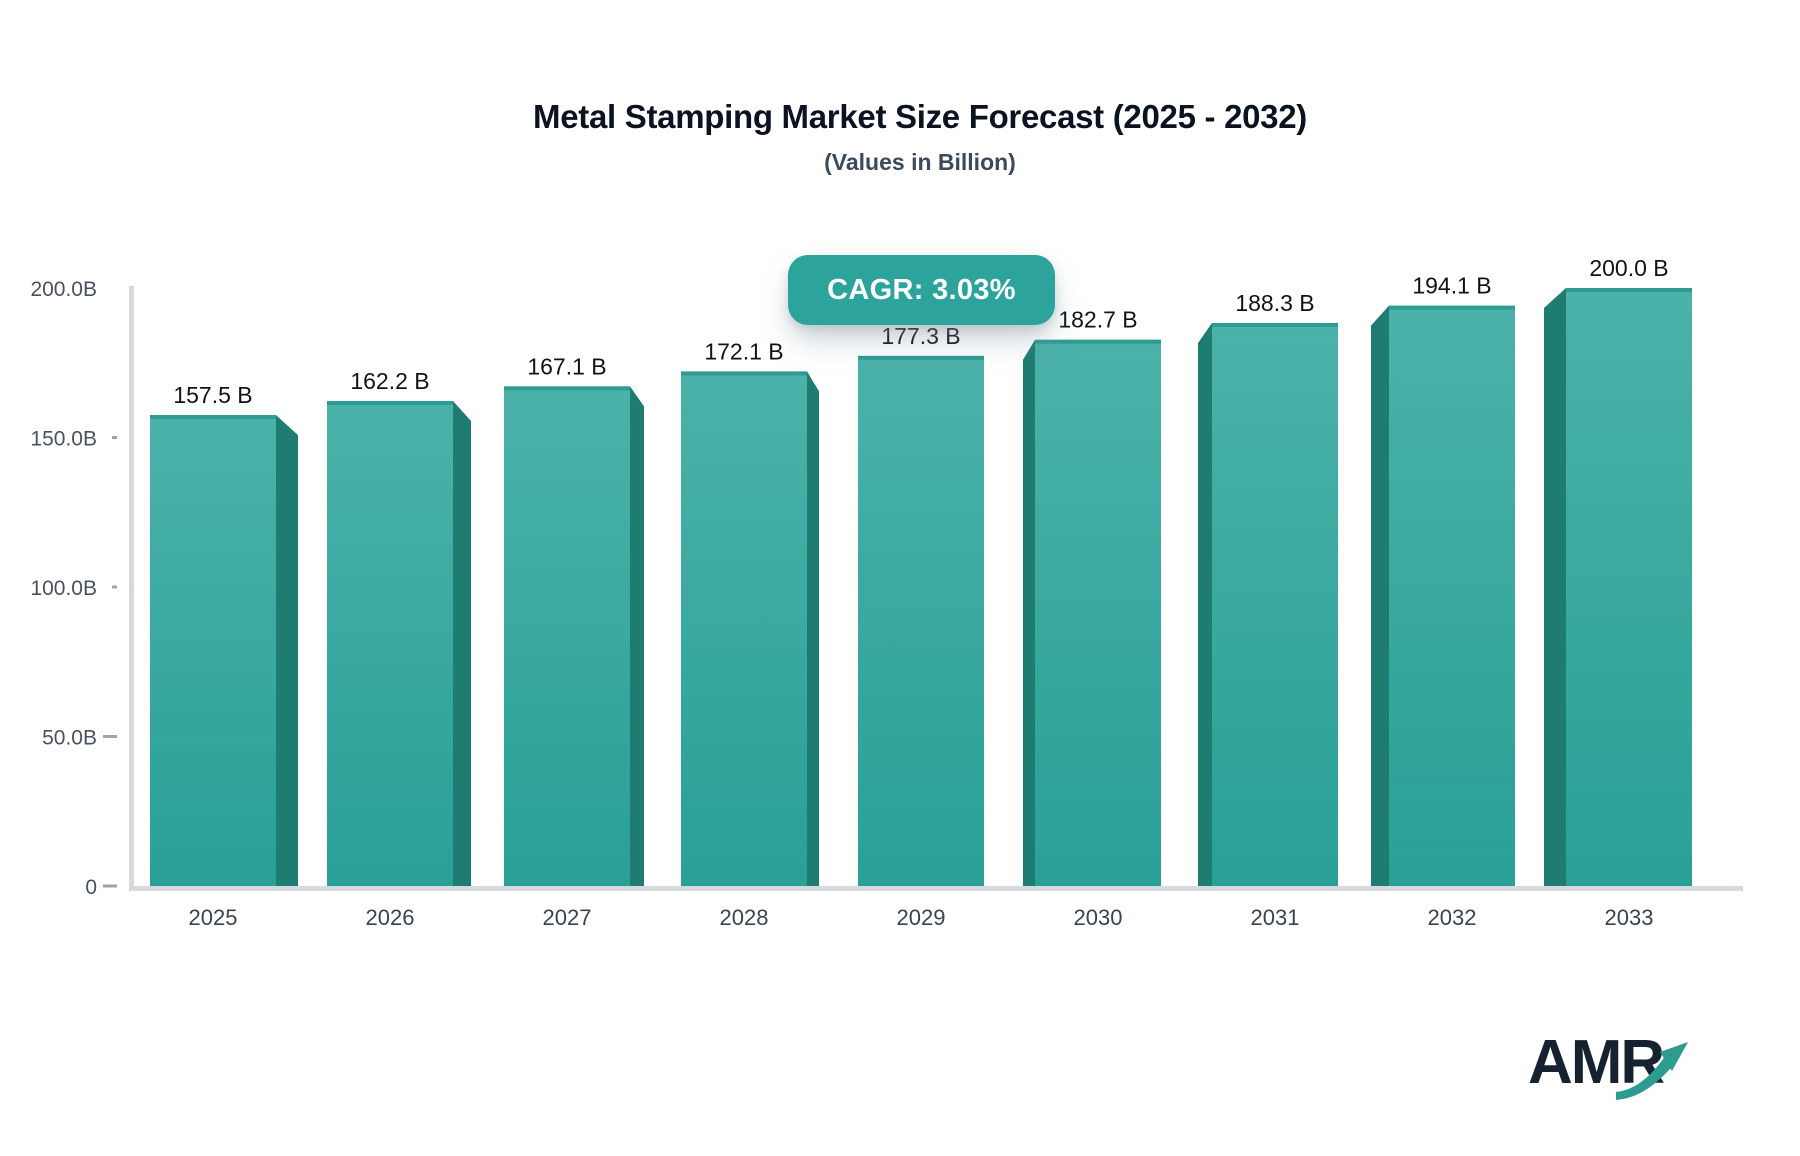 This screenshot has height=1156, width=1800. Describe the element at coordinates (743, 351) in the screenshot. I see `bar-value-label: 172.1 B` at that location.